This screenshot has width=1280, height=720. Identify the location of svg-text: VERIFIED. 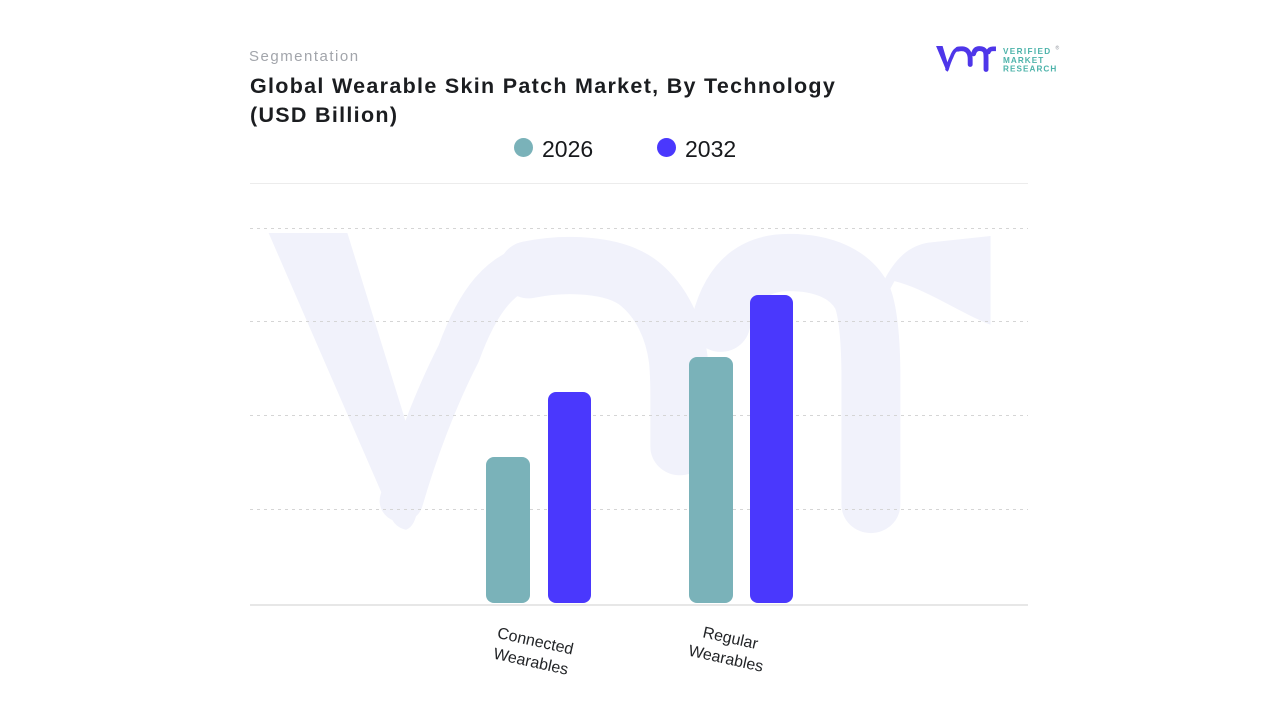
(1027, 51).